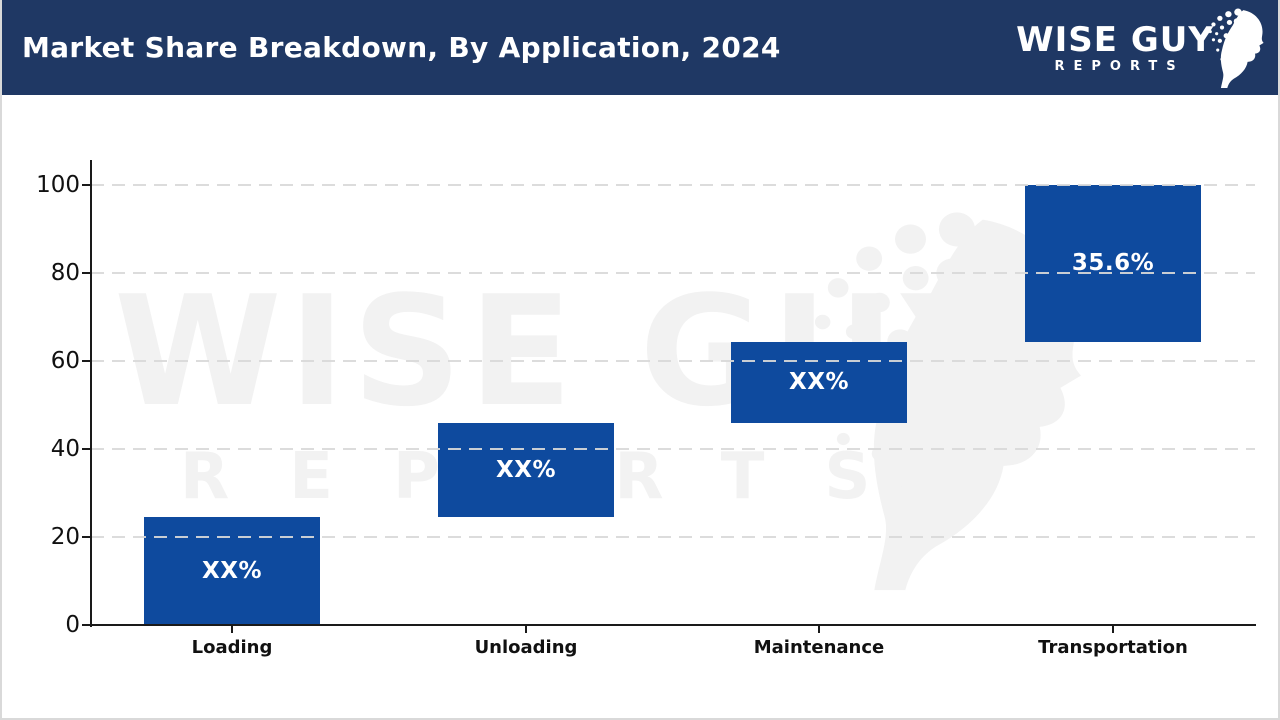 This screenshot has height=720, width=1280. What do you see at coordinates (65, 537) in the screenshot?
I see `y-axis-tick-label: 20` at bounding box center [65, 537].